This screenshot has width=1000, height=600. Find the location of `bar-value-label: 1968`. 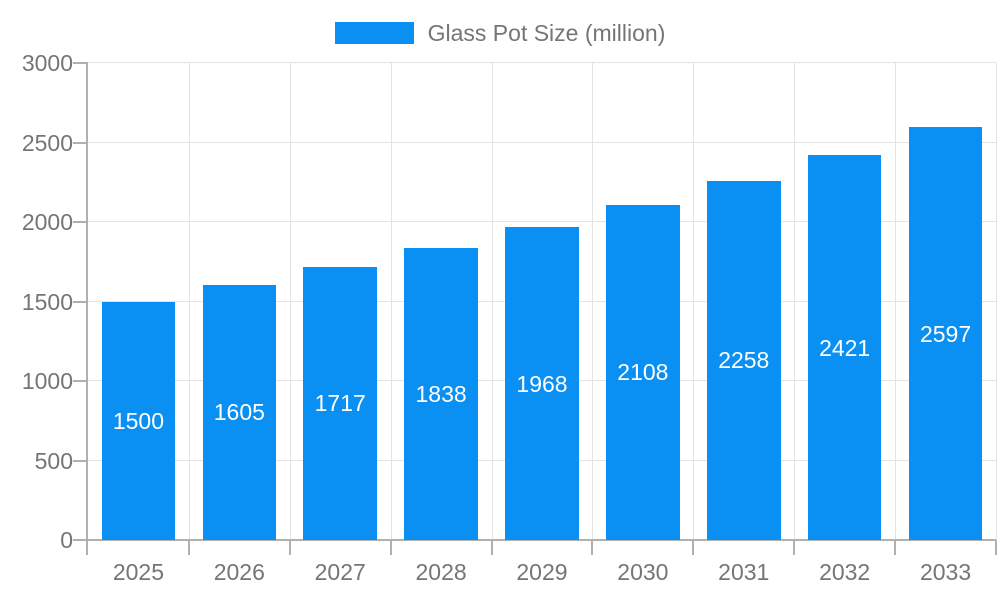

bar-value-label: 1968 is located at coordinates (542, 383).